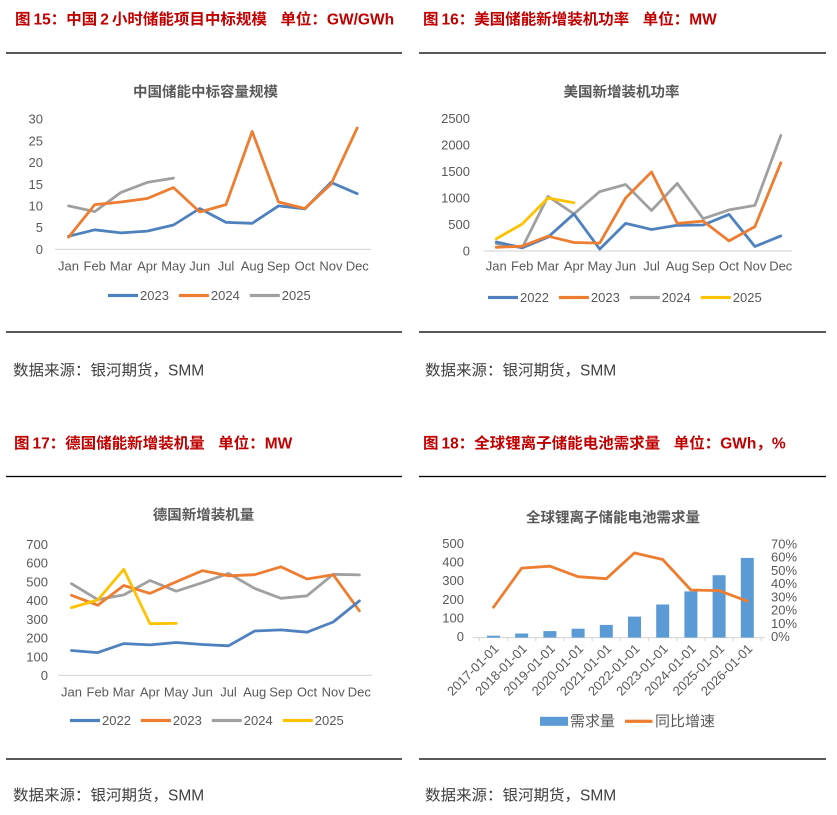 The height and width of the screenshot is (815, 837). What do you see at coordinates (36, 162) in the screenshot?
I see `svg-text: 20` at bounding box center [36, 162].